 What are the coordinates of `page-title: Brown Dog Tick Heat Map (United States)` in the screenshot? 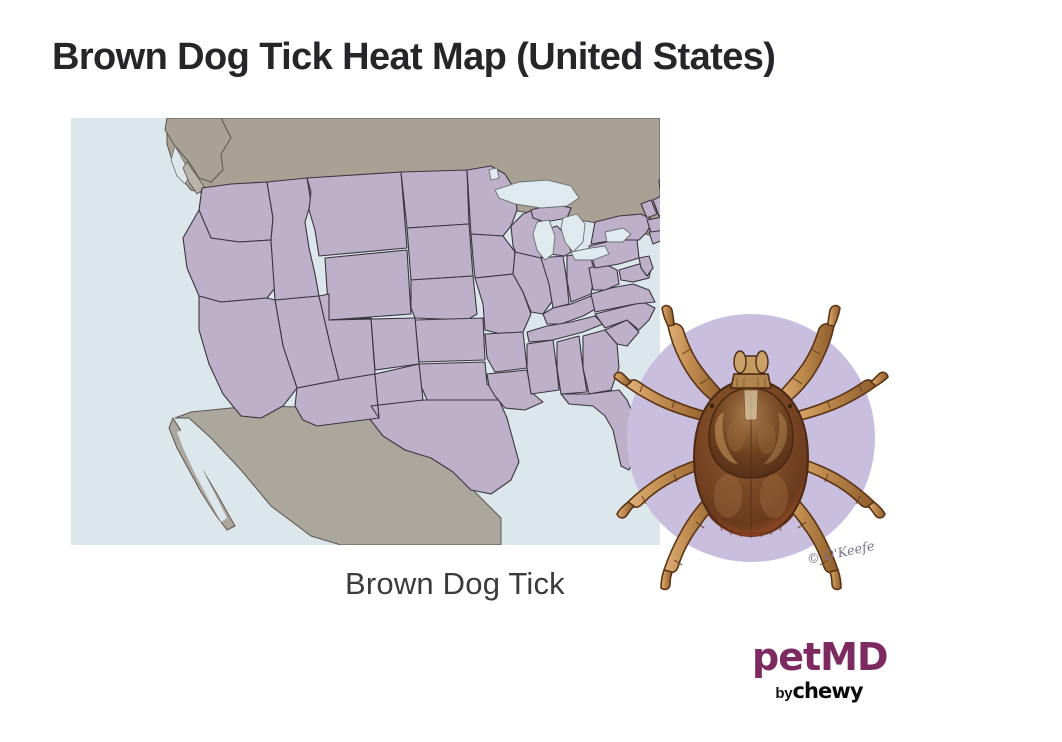 It's located at (414, 57).